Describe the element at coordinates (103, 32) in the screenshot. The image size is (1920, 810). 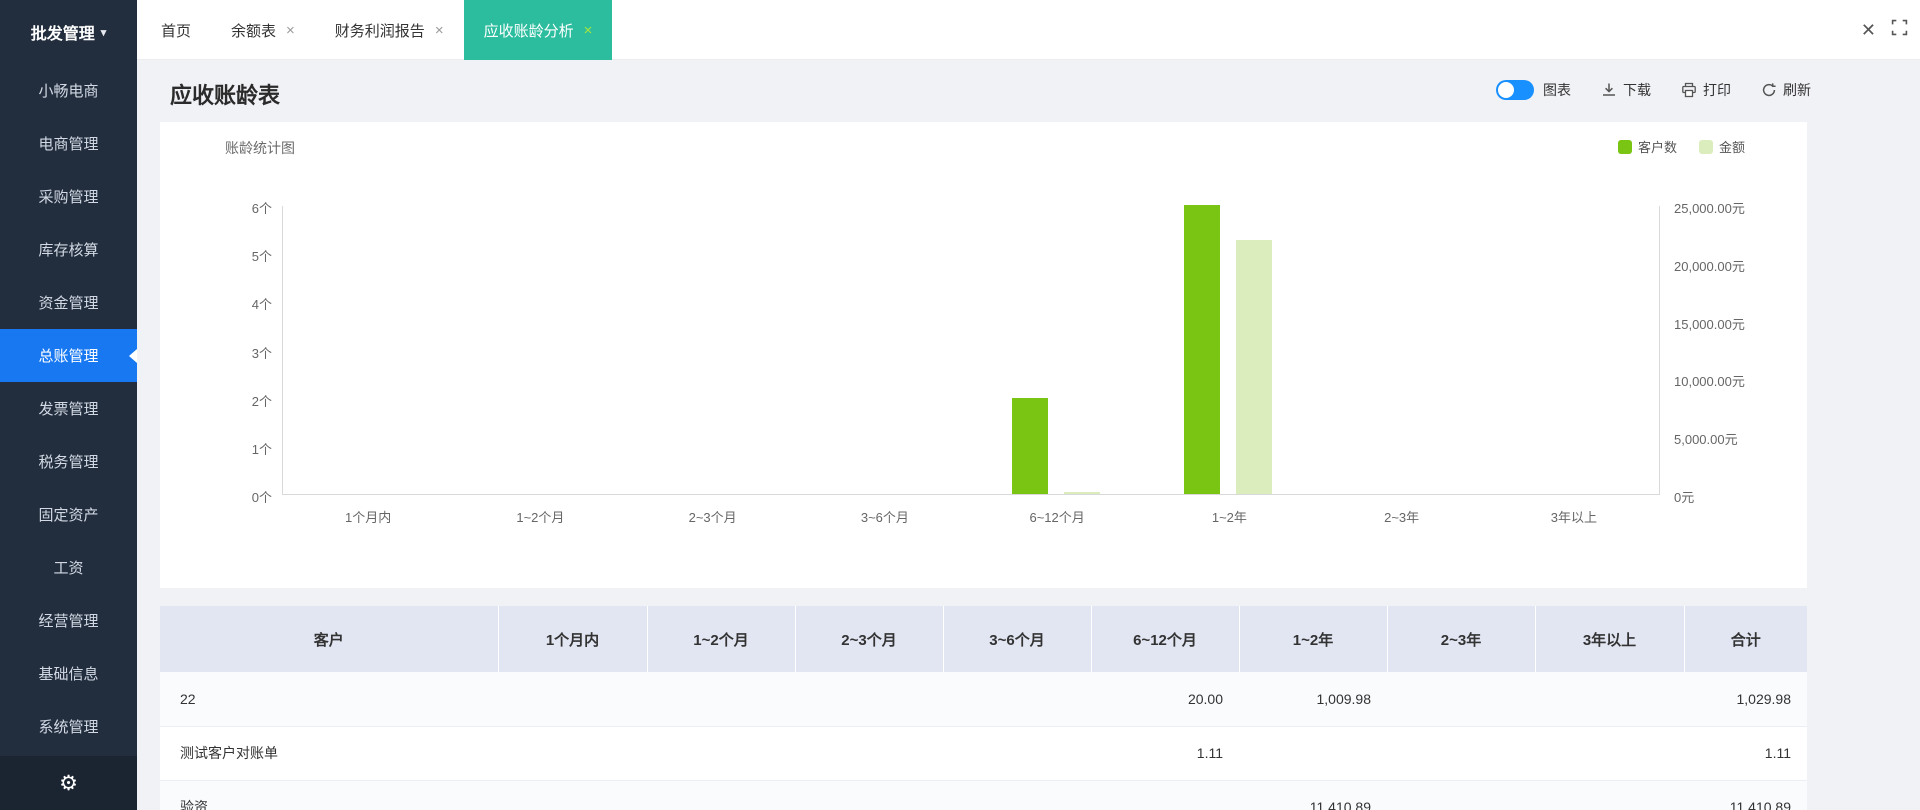
I see `chevron-down-icon: ▾` at that location.